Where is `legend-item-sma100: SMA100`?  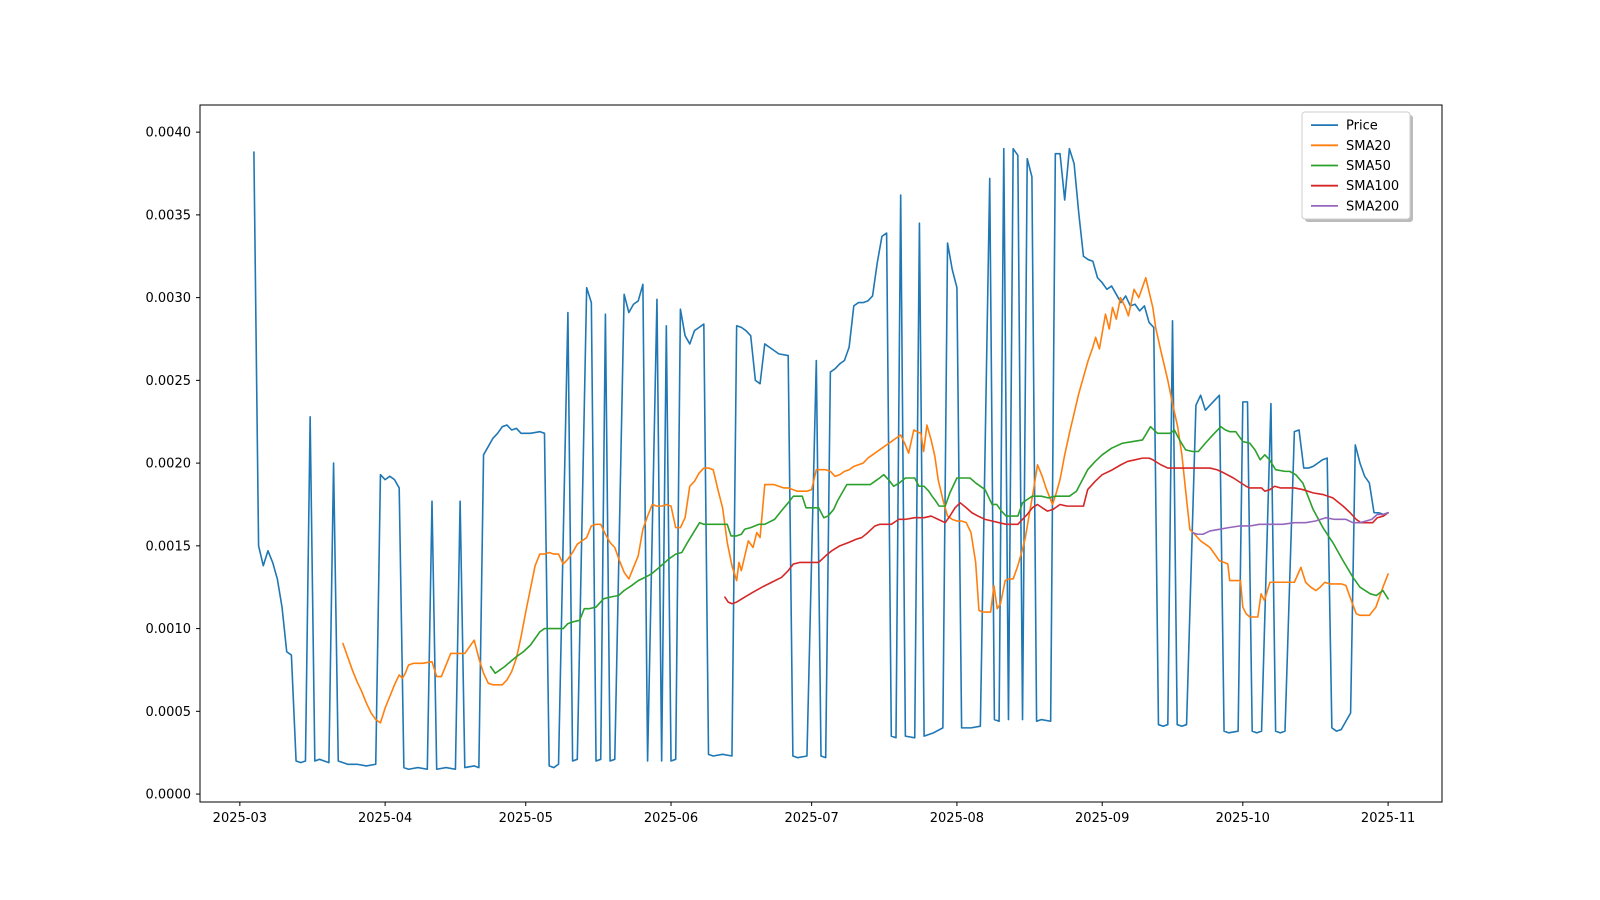 legend-item-sma100: SMA100 is located at coordinates (1355, 186).